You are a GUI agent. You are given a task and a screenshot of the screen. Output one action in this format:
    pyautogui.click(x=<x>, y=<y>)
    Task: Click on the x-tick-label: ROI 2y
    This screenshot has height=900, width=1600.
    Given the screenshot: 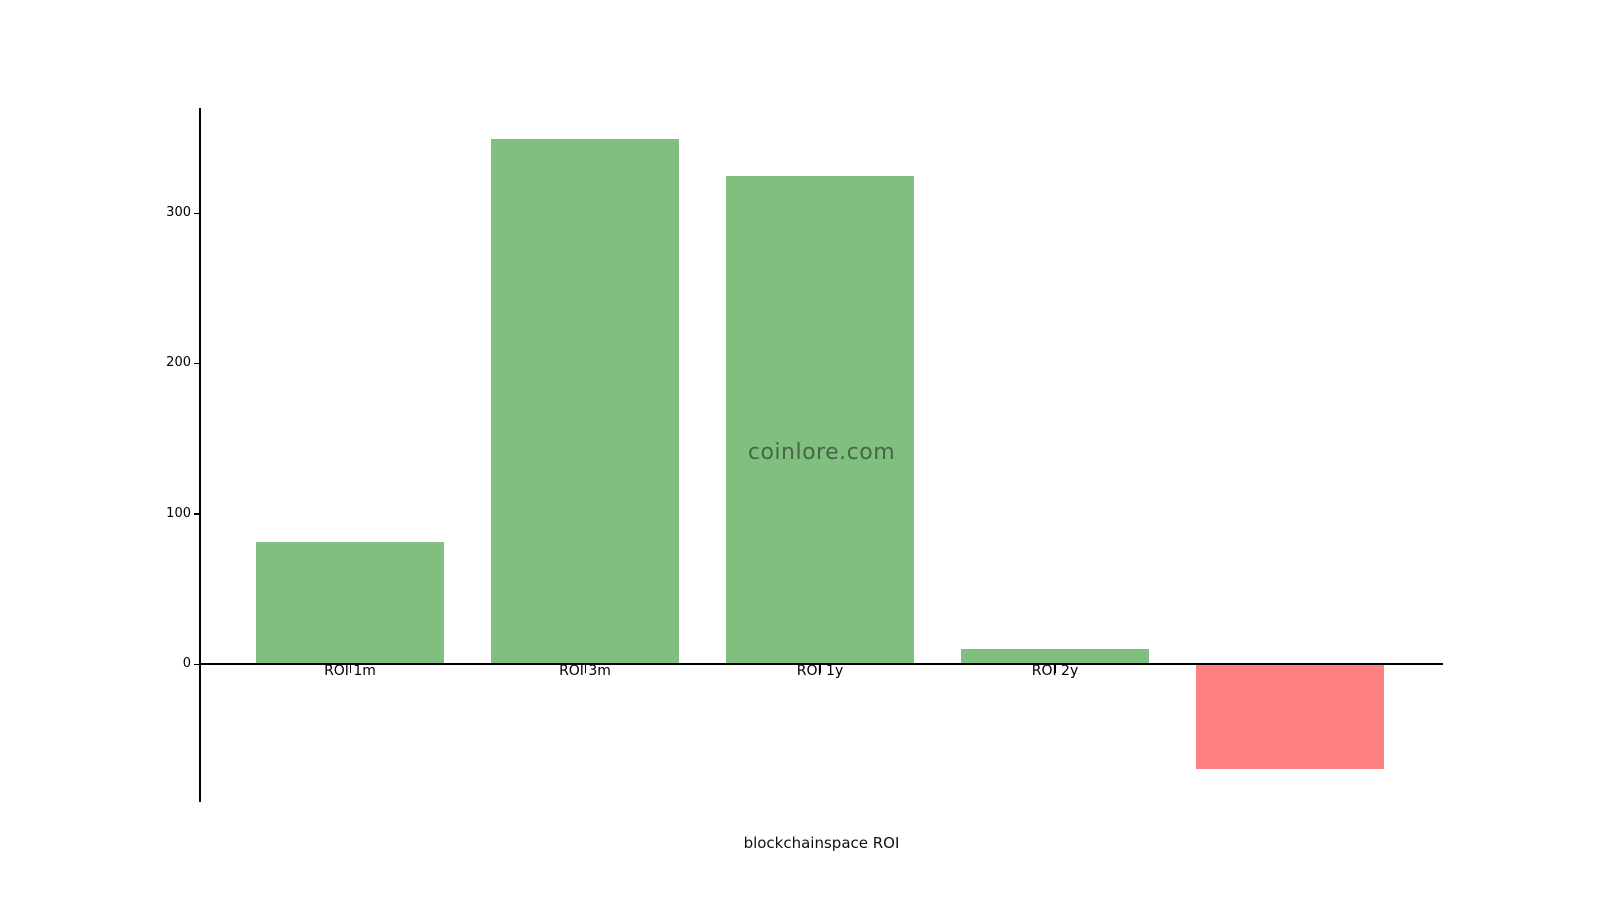 What is the action you would take?
    pyautogui.click(x=1055, y=671)
    